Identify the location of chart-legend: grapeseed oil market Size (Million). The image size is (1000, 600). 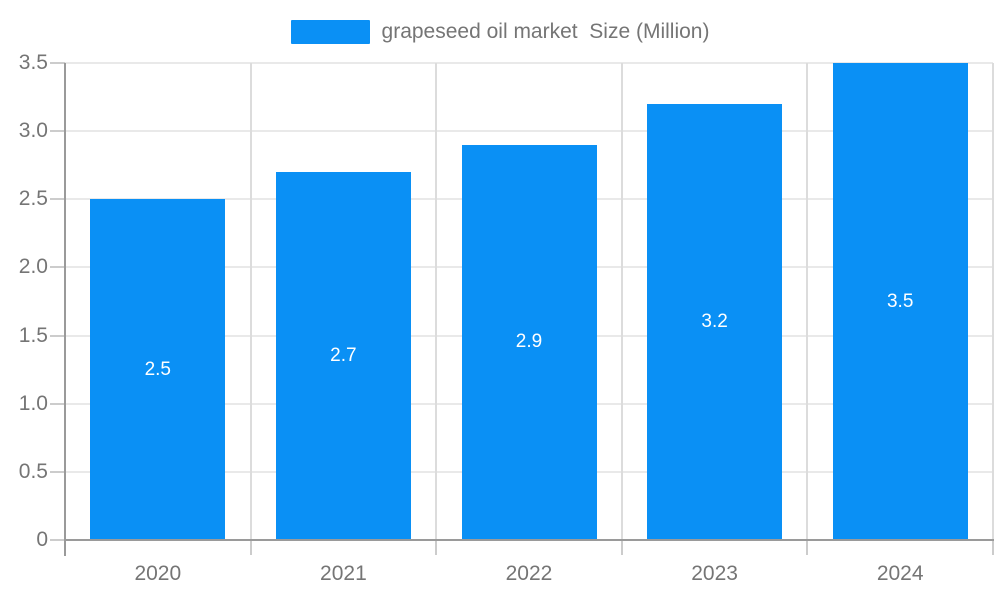
(500, 32).